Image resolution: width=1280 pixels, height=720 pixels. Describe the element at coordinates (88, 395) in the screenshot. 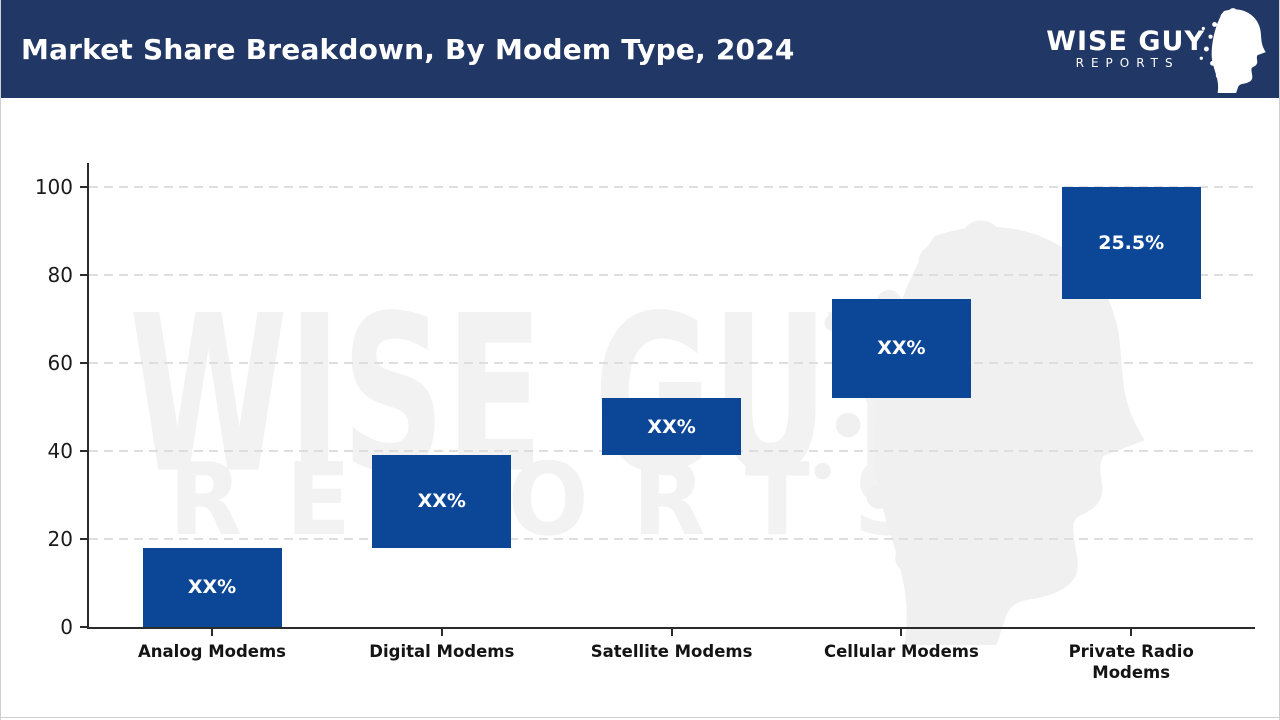

I see `y-axis-line` at that location.